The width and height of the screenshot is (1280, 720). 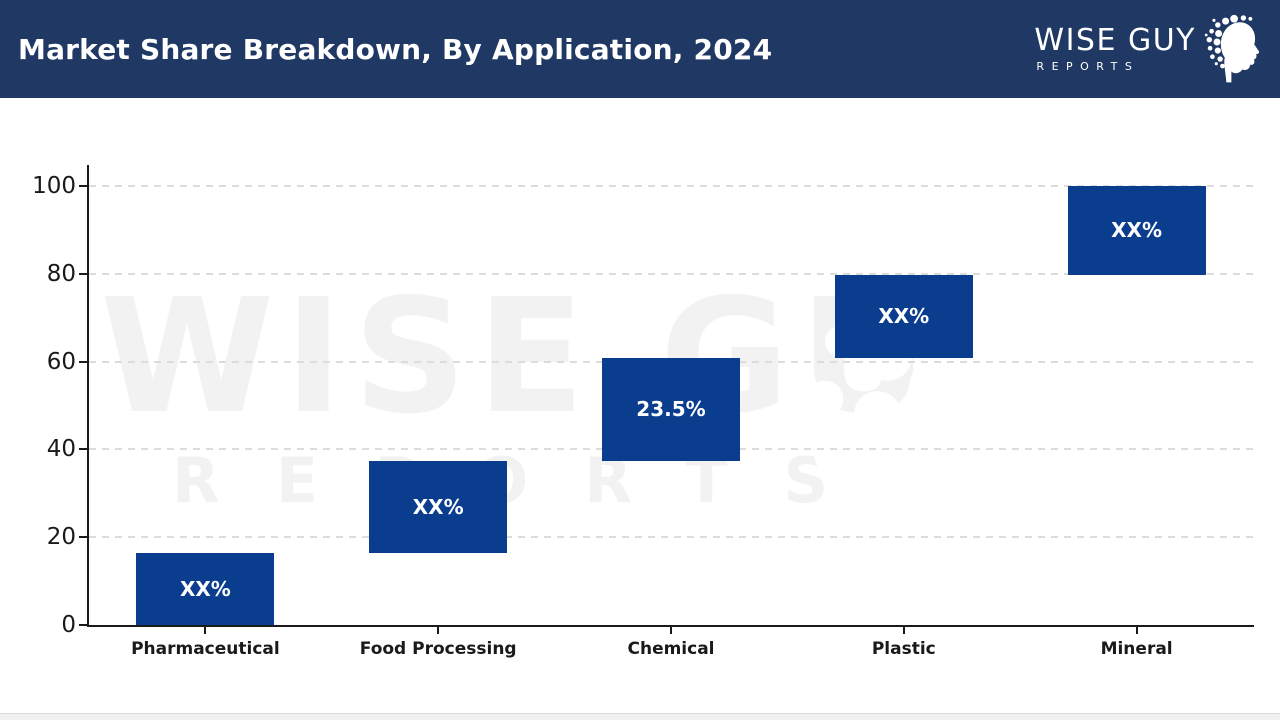 What do you see at coordinates (1088, 66) in the screenshot?
I see `brand-subtitle: REPORTS` at bounding box center [1088, 66].